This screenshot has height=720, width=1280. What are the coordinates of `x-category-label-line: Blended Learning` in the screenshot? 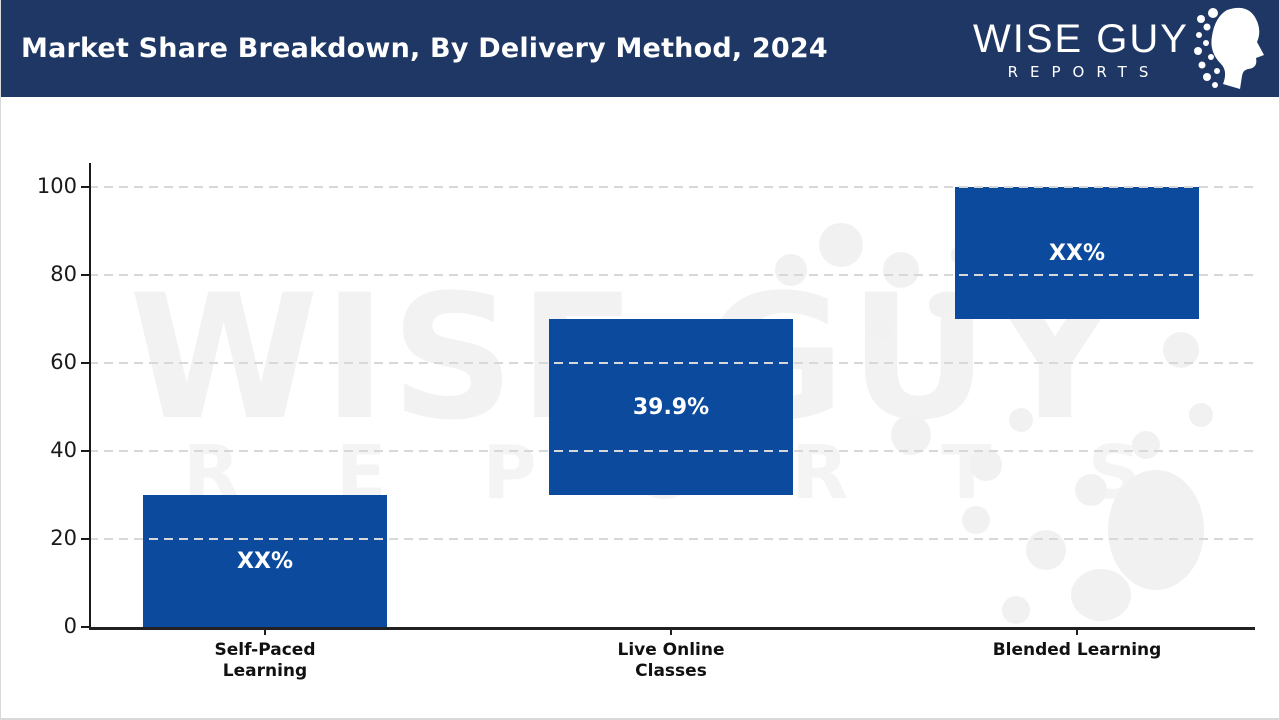 It's located at (1077, 650).